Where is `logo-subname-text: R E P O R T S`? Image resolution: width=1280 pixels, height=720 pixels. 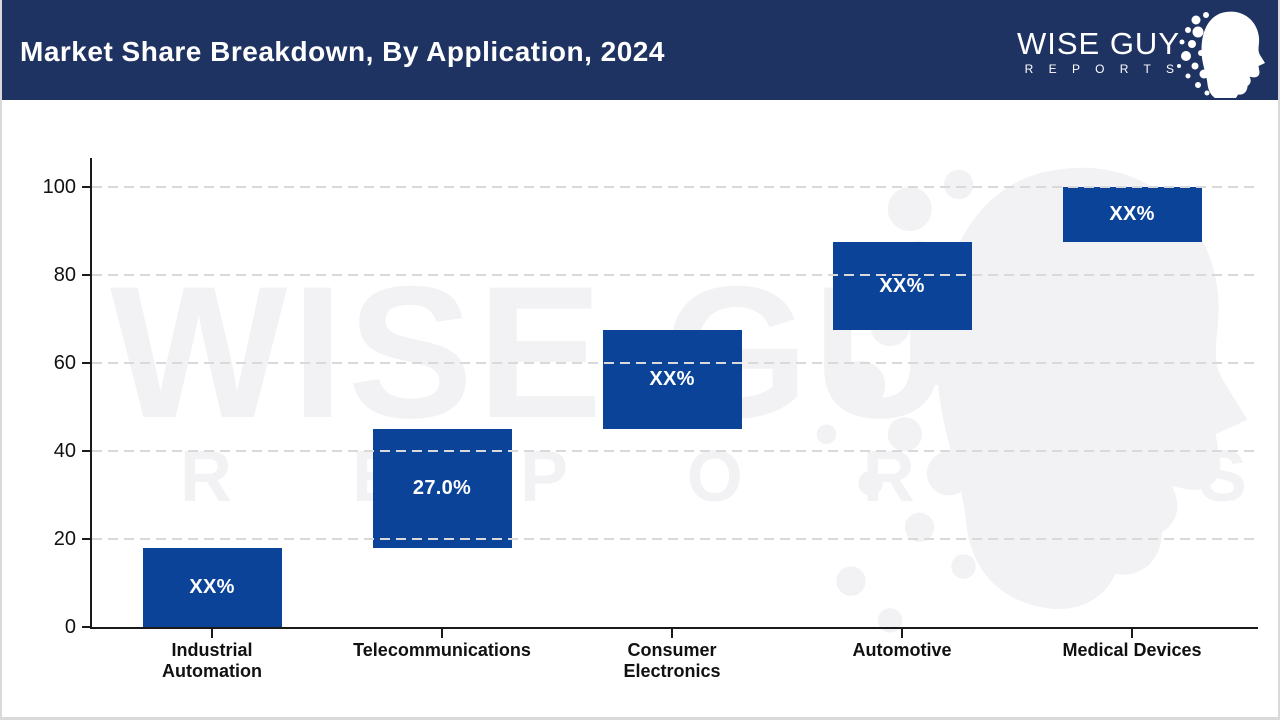
logo-subname-text: R E P O R T S is located at coordinates (1102, 69).